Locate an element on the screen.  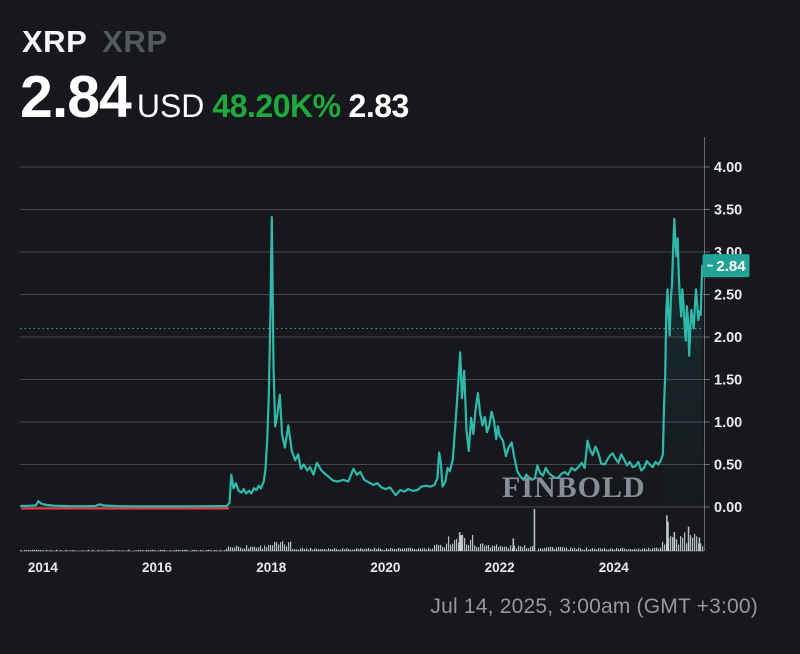
asset-symbol: XRP is located at coordinates (55, 41).